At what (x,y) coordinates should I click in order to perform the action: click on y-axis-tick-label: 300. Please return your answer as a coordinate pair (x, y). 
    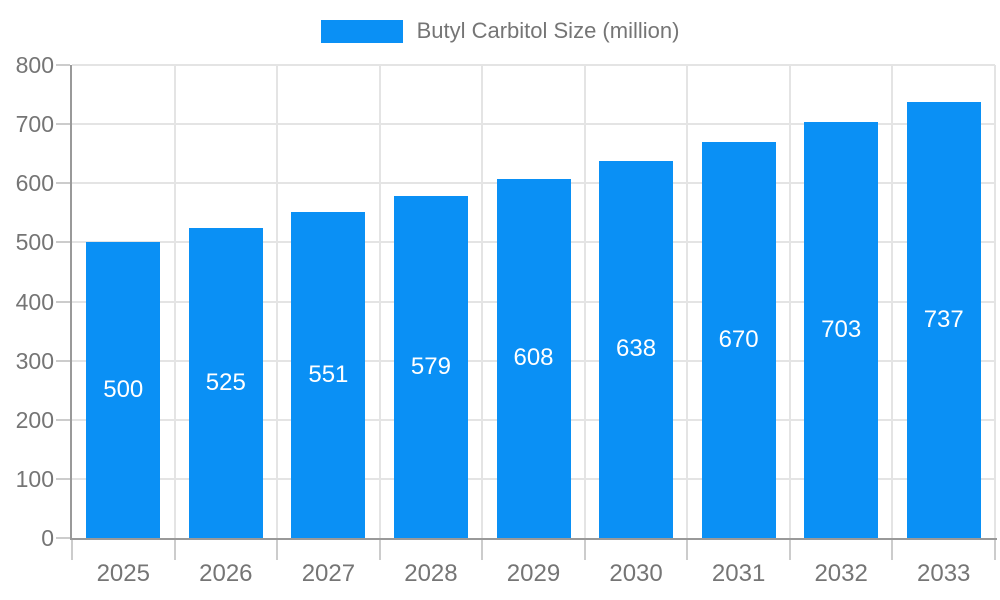
    Looking at the image, I should click on (34, 360).